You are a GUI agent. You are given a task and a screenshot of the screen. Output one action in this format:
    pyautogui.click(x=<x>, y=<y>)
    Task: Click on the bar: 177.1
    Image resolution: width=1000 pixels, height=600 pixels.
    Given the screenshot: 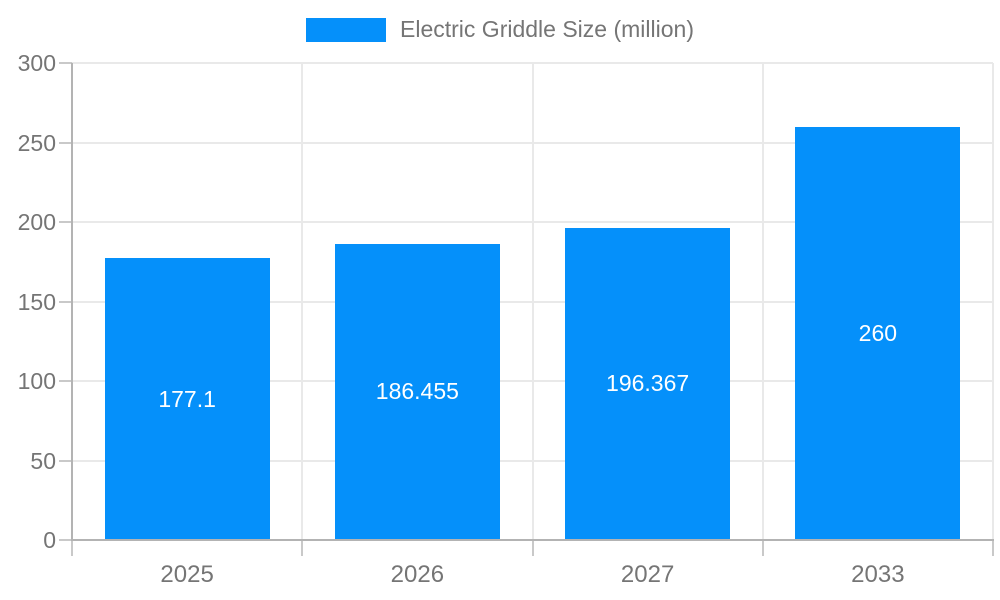 What is the action you would take?
    pyautogui.click(x=187, y=399)
    